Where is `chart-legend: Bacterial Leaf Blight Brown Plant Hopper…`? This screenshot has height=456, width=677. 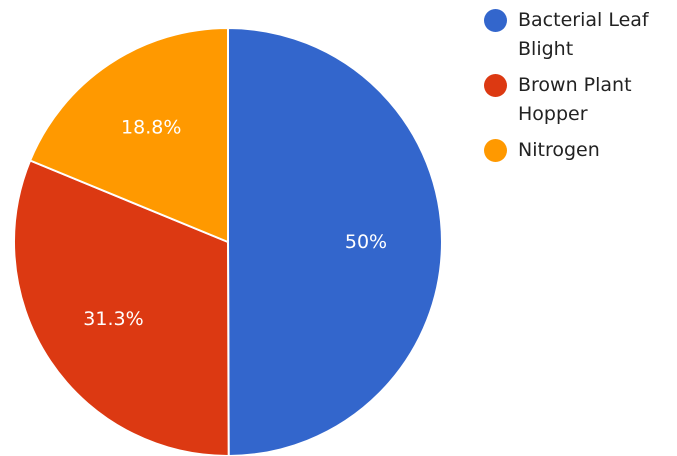 chart-legend: Bacterial Leaf Blight Brown Plant Hopper… is located at coordinates (579, 89).